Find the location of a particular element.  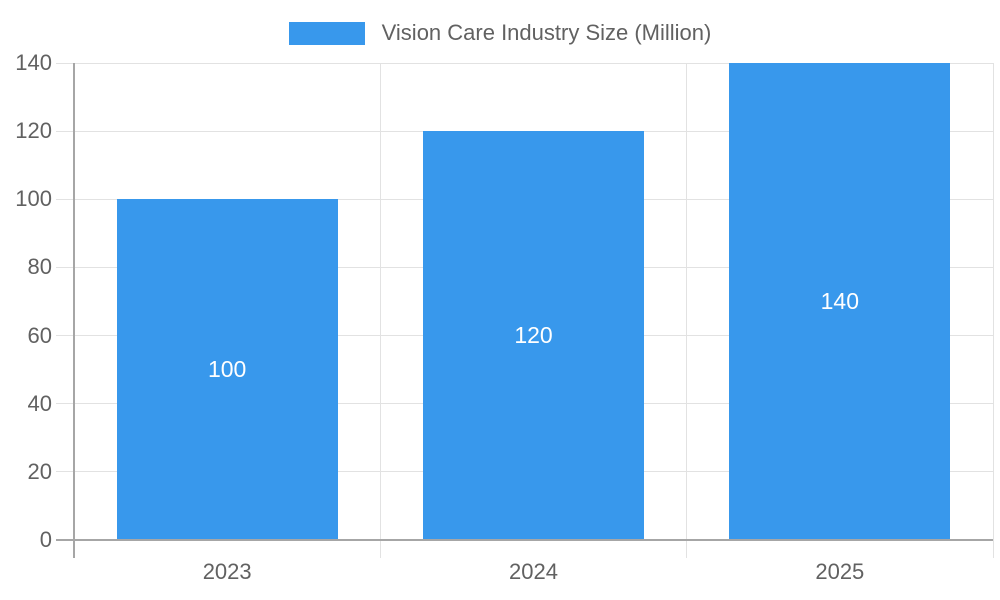

bar-value-label: 100 is located at coordinates (227, 369).